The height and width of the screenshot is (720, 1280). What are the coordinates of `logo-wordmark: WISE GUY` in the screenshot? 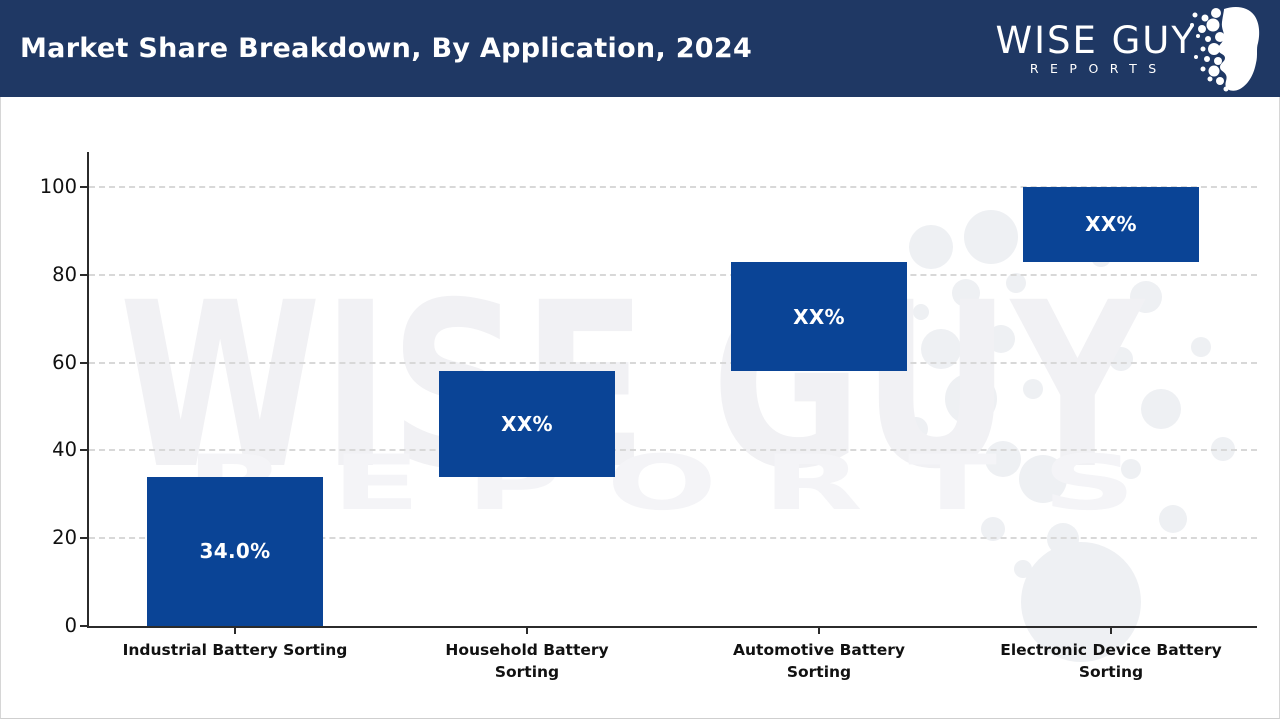 It's located at (1095, 40).